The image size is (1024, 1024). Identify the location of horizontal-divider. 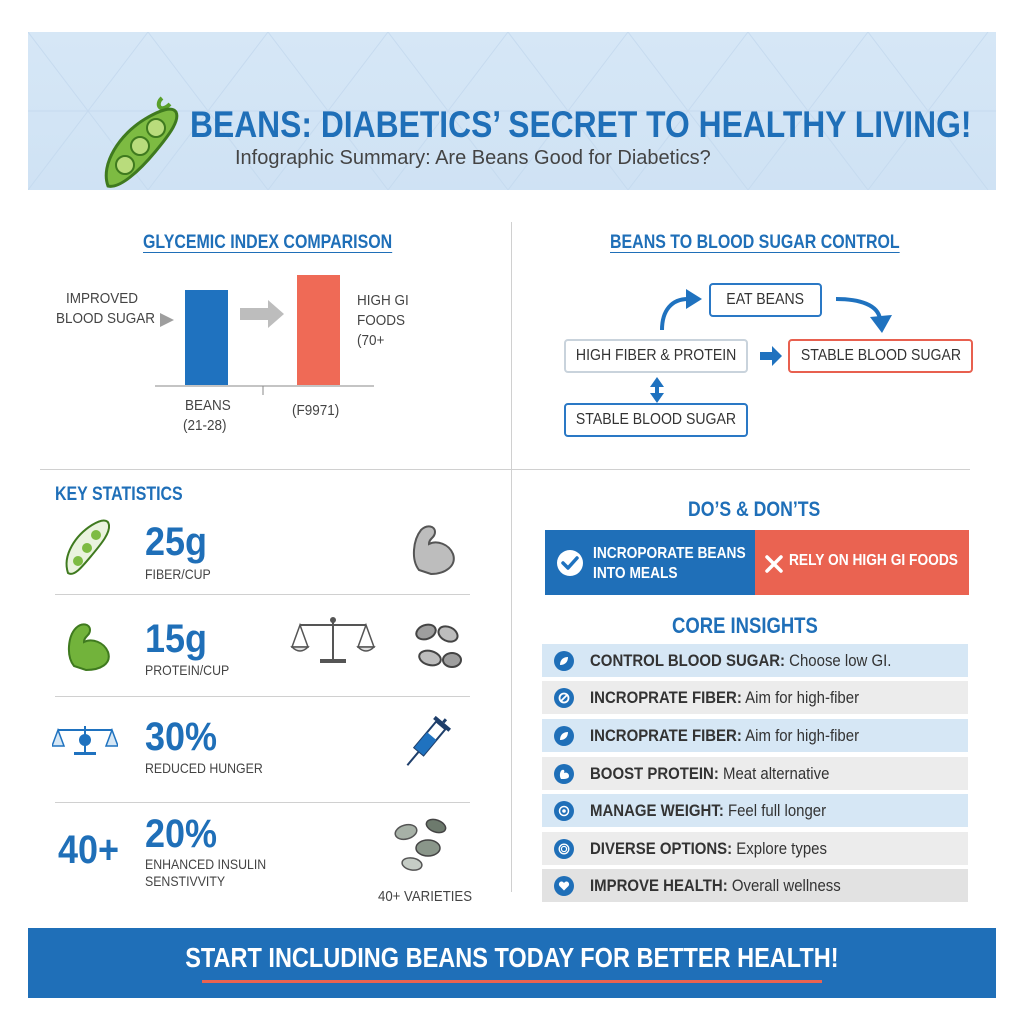
(505, 469).